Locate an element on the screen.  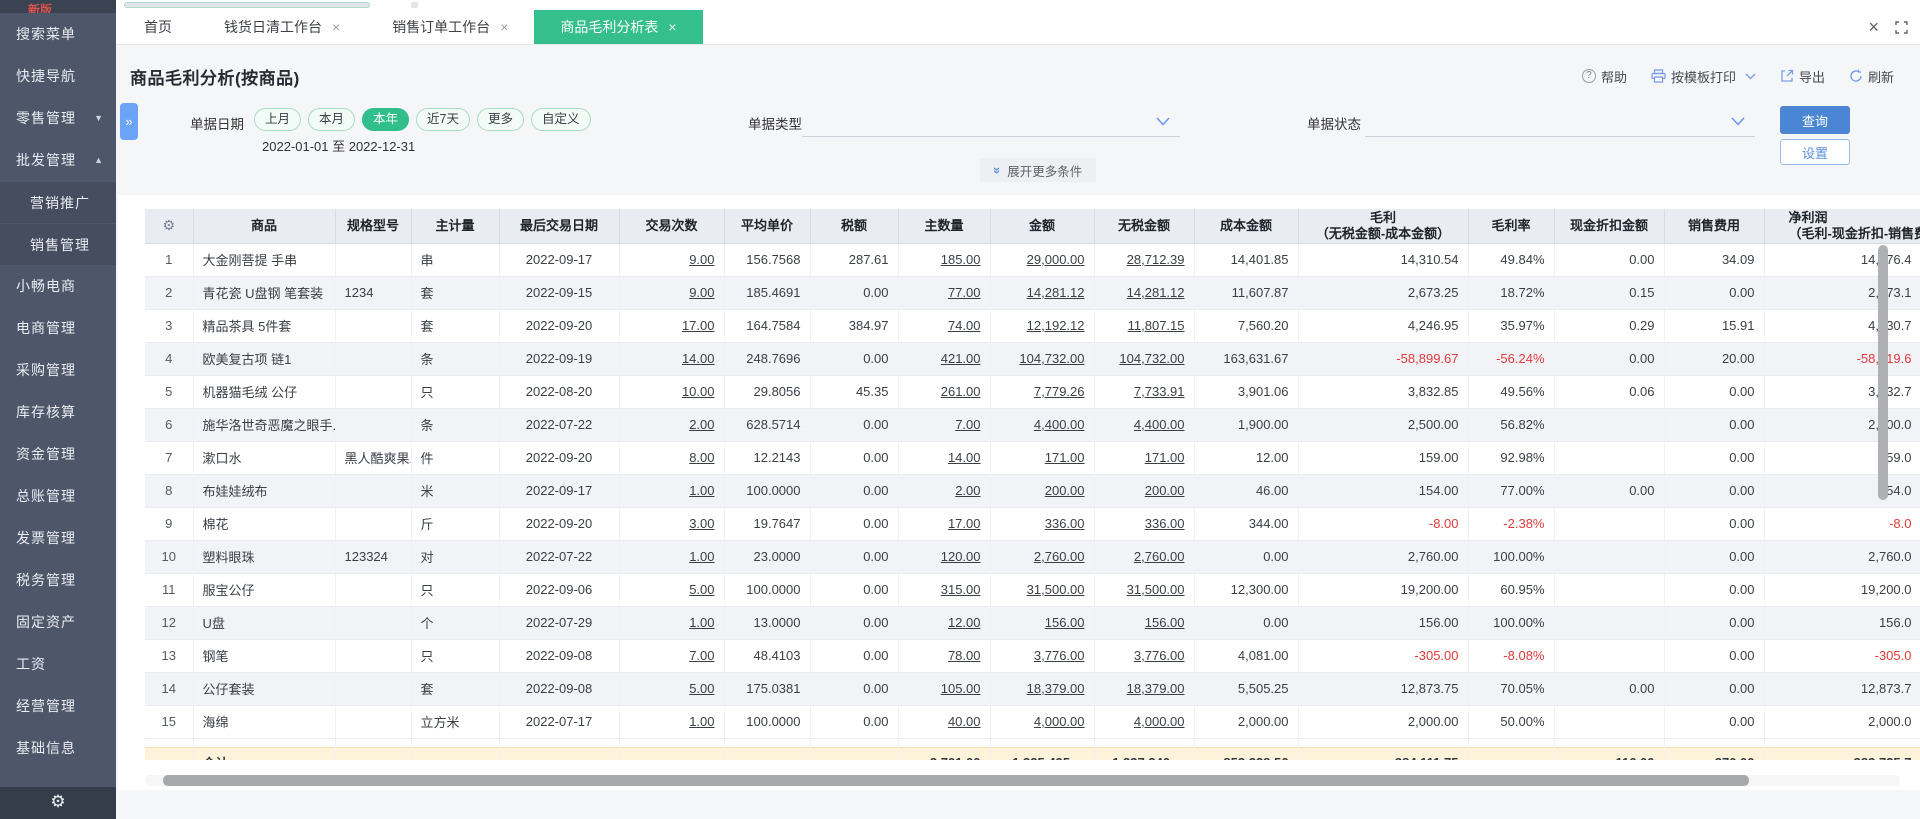
cell-link: 4,000.00 is located at coordinates (1059, 721).